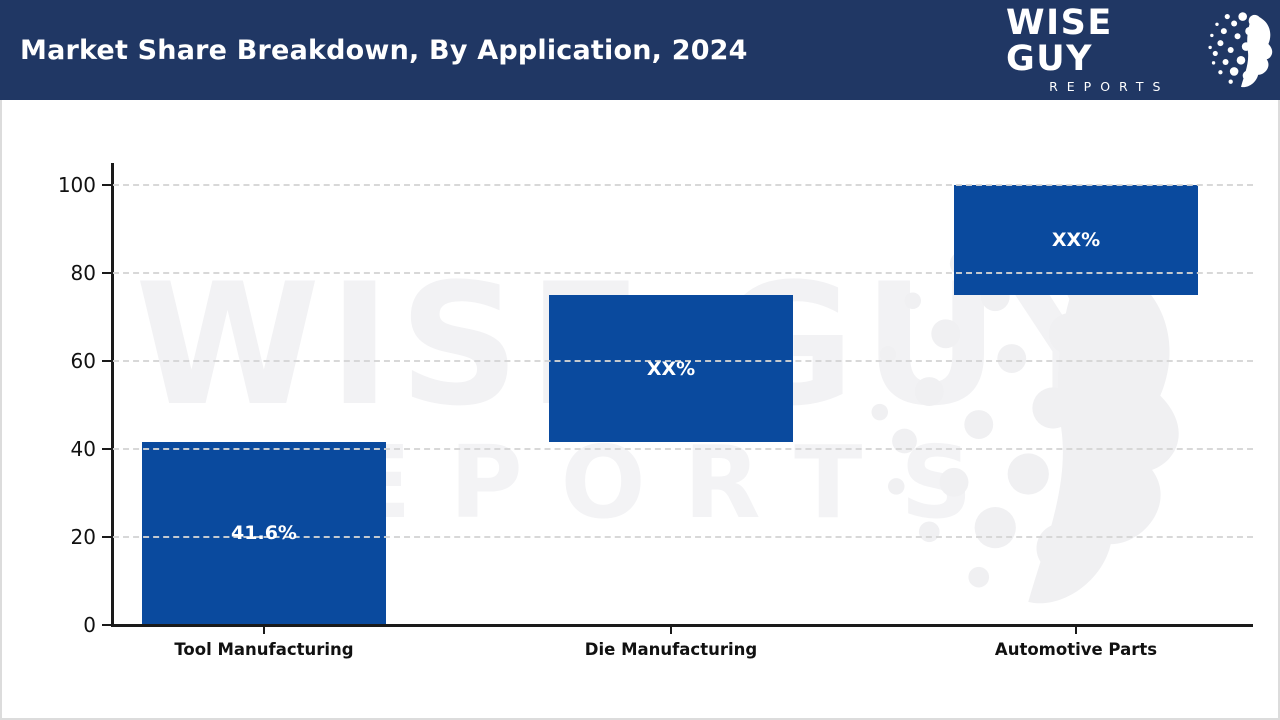  Describe the element at coordinates (89, 625) in the screenshot. I see `y-tick-label: 0` at that location.